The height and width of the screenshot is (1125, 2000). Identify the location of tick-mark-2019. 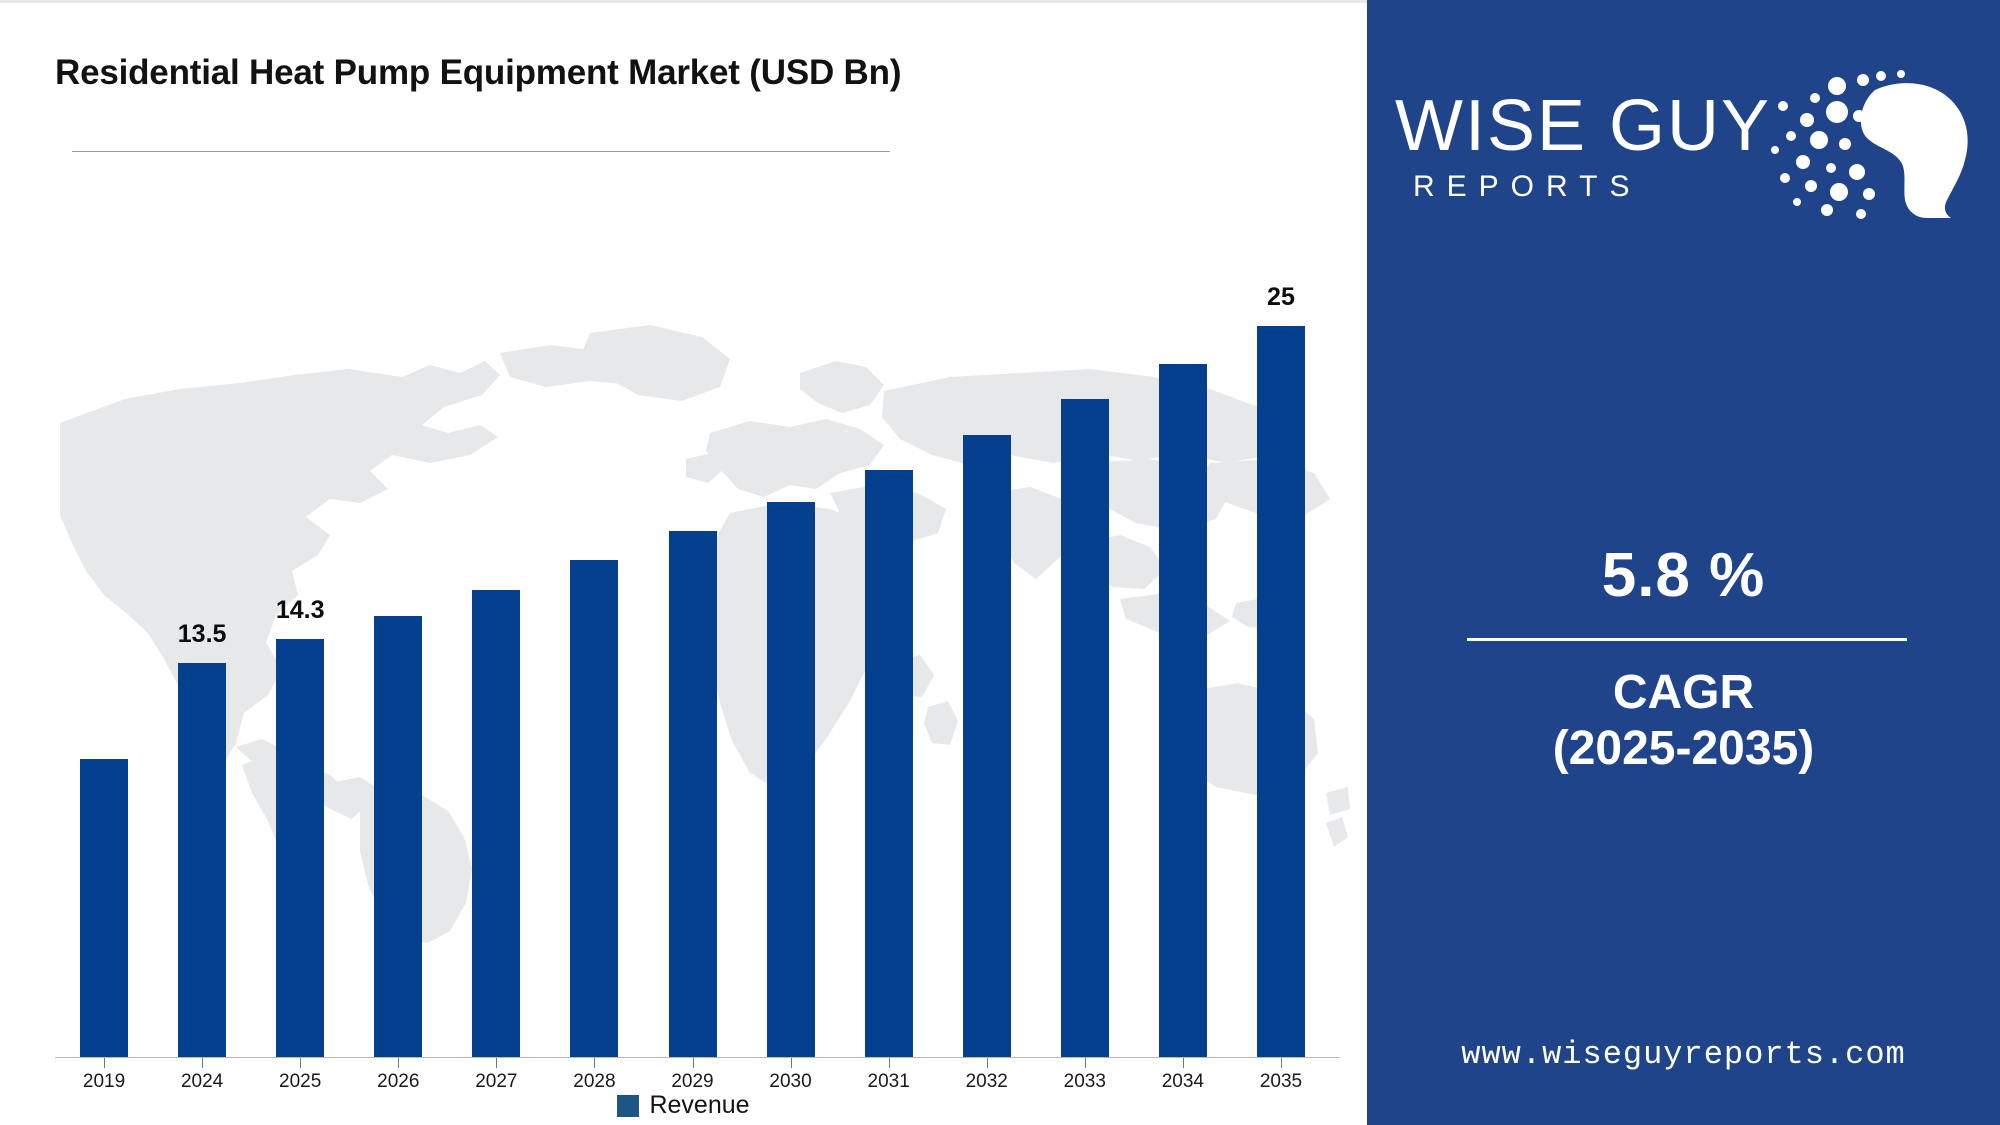
(105, 1063).